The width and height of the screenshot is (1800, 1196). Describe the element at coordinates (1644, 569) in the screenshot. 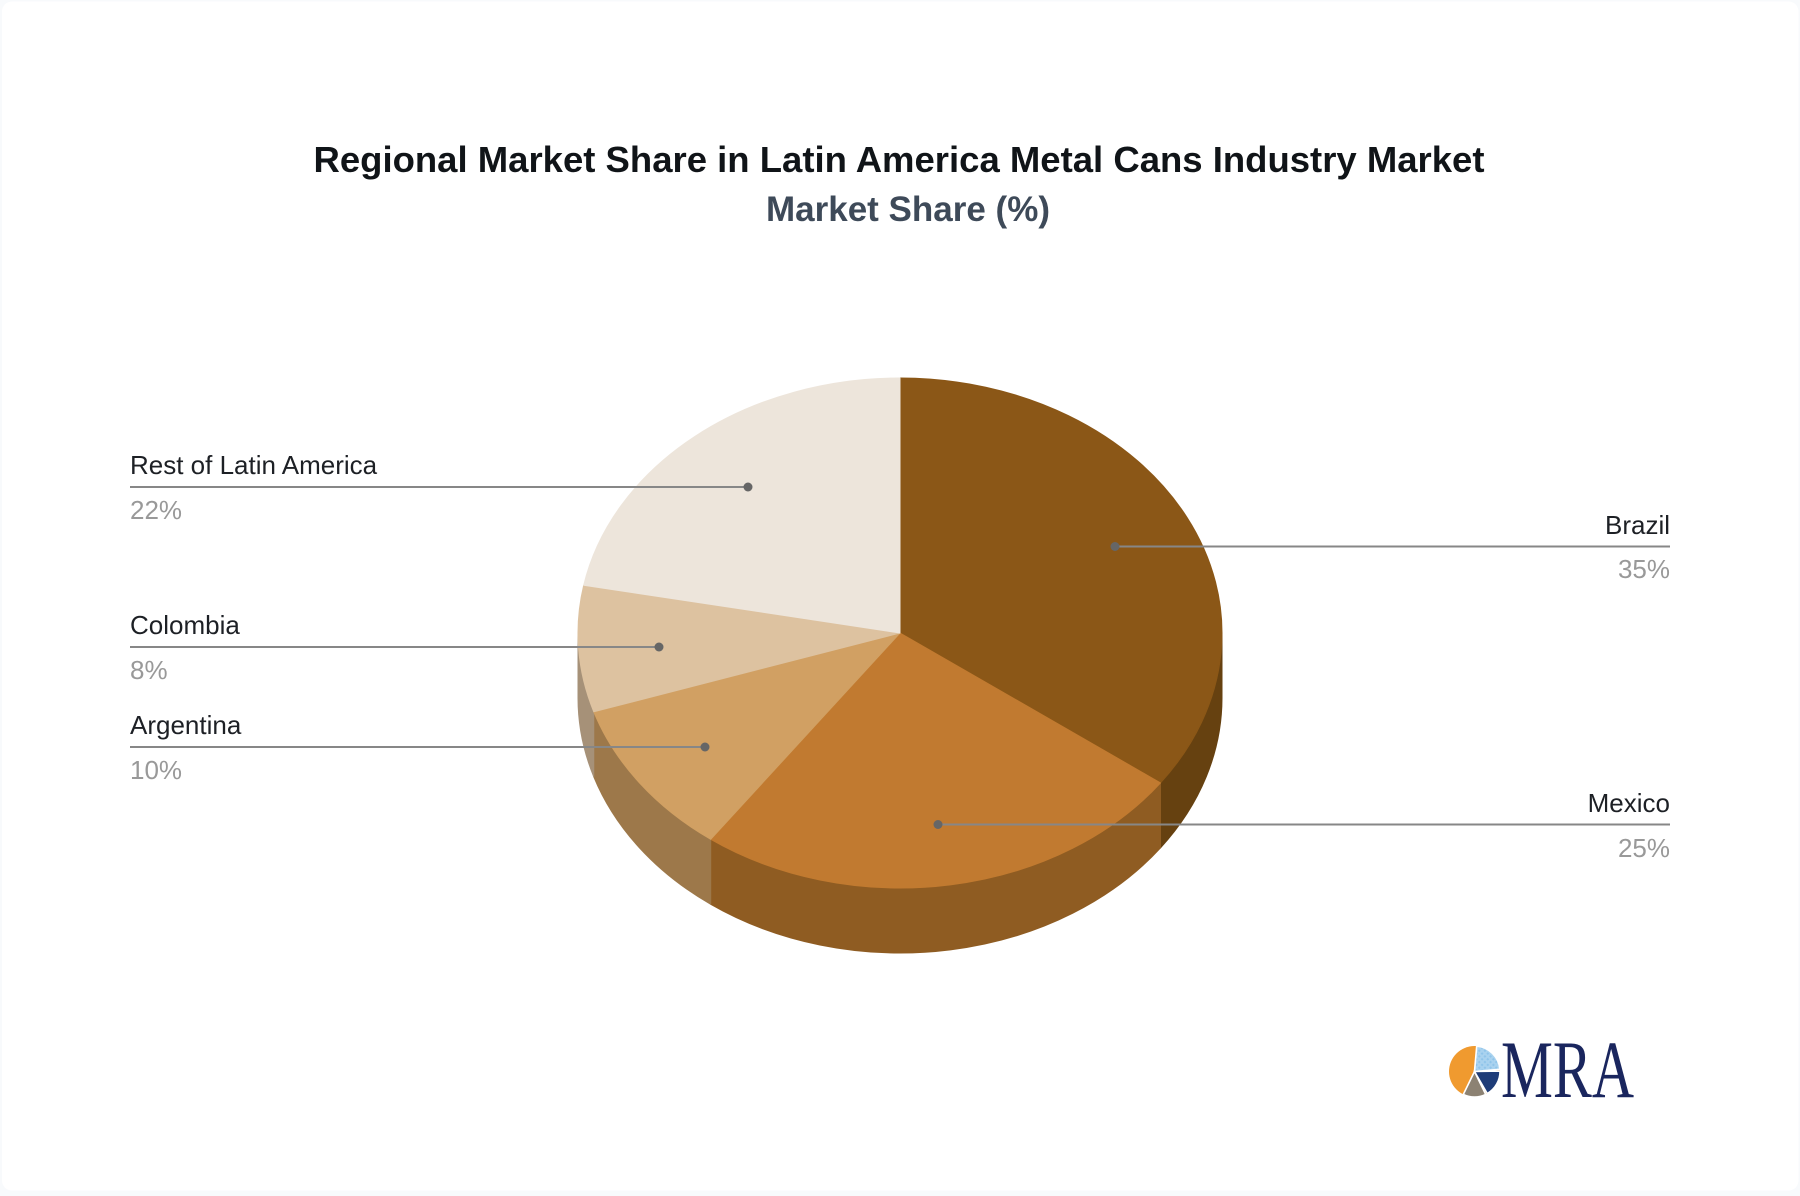

I see `svg-text: 35%` at that location.